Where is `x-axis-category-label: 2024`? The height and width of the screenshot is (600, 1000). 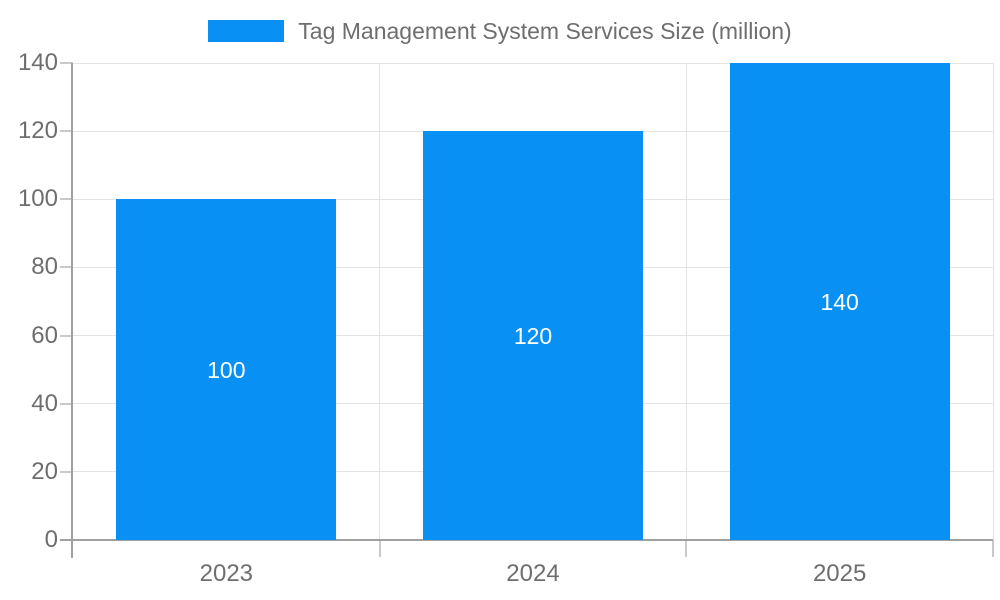
x-axis-category-label: 2024 is located at coordinates (533, 573).